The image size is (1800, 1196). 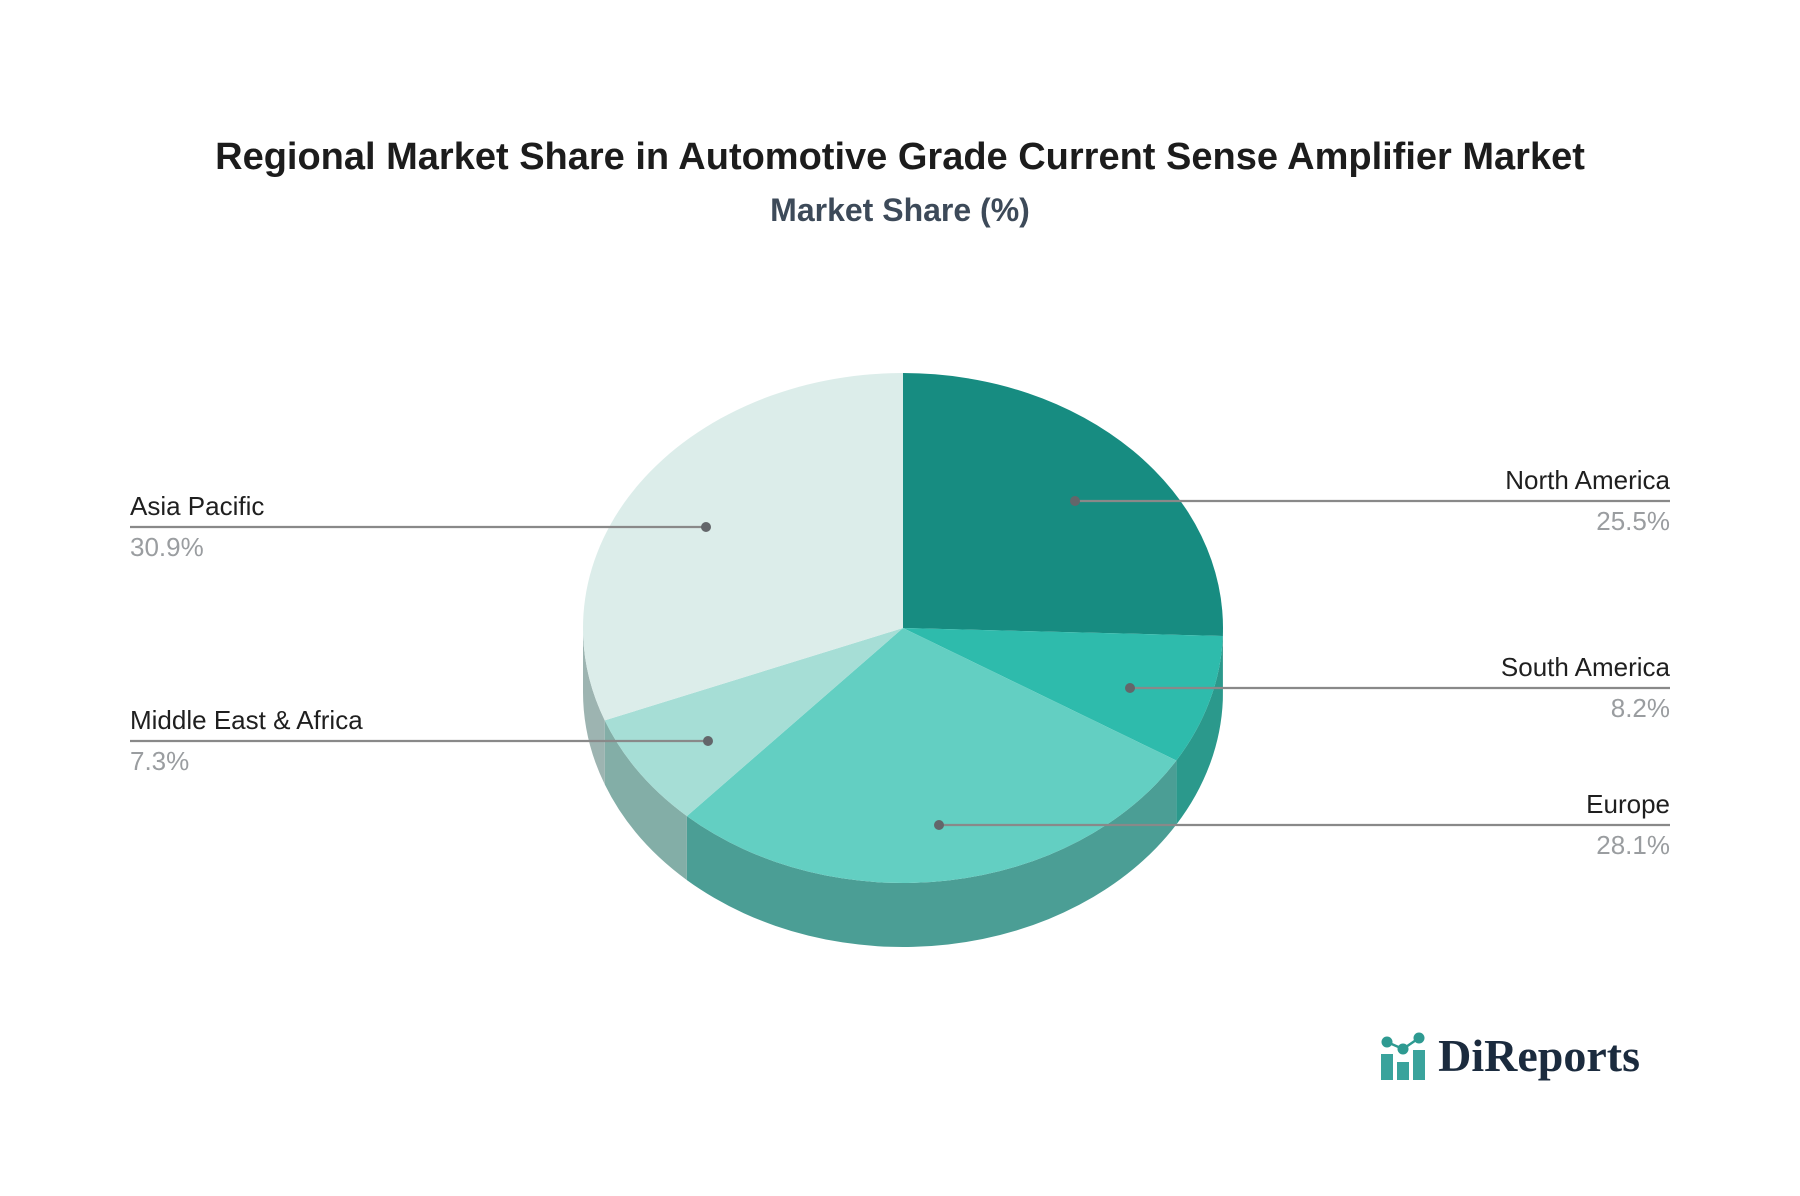 I want to click on logo-text: DiReports, so click(x=1539, y=1055).